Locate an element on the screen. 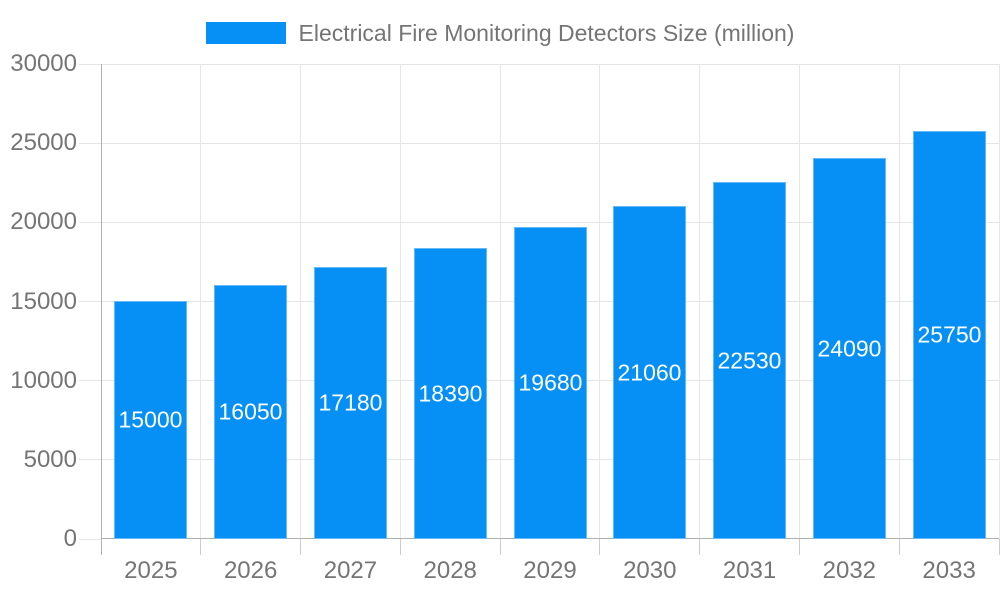 This screenshot has height=600, width=1000. bar: 16050 is located at coordinates (250, 412).